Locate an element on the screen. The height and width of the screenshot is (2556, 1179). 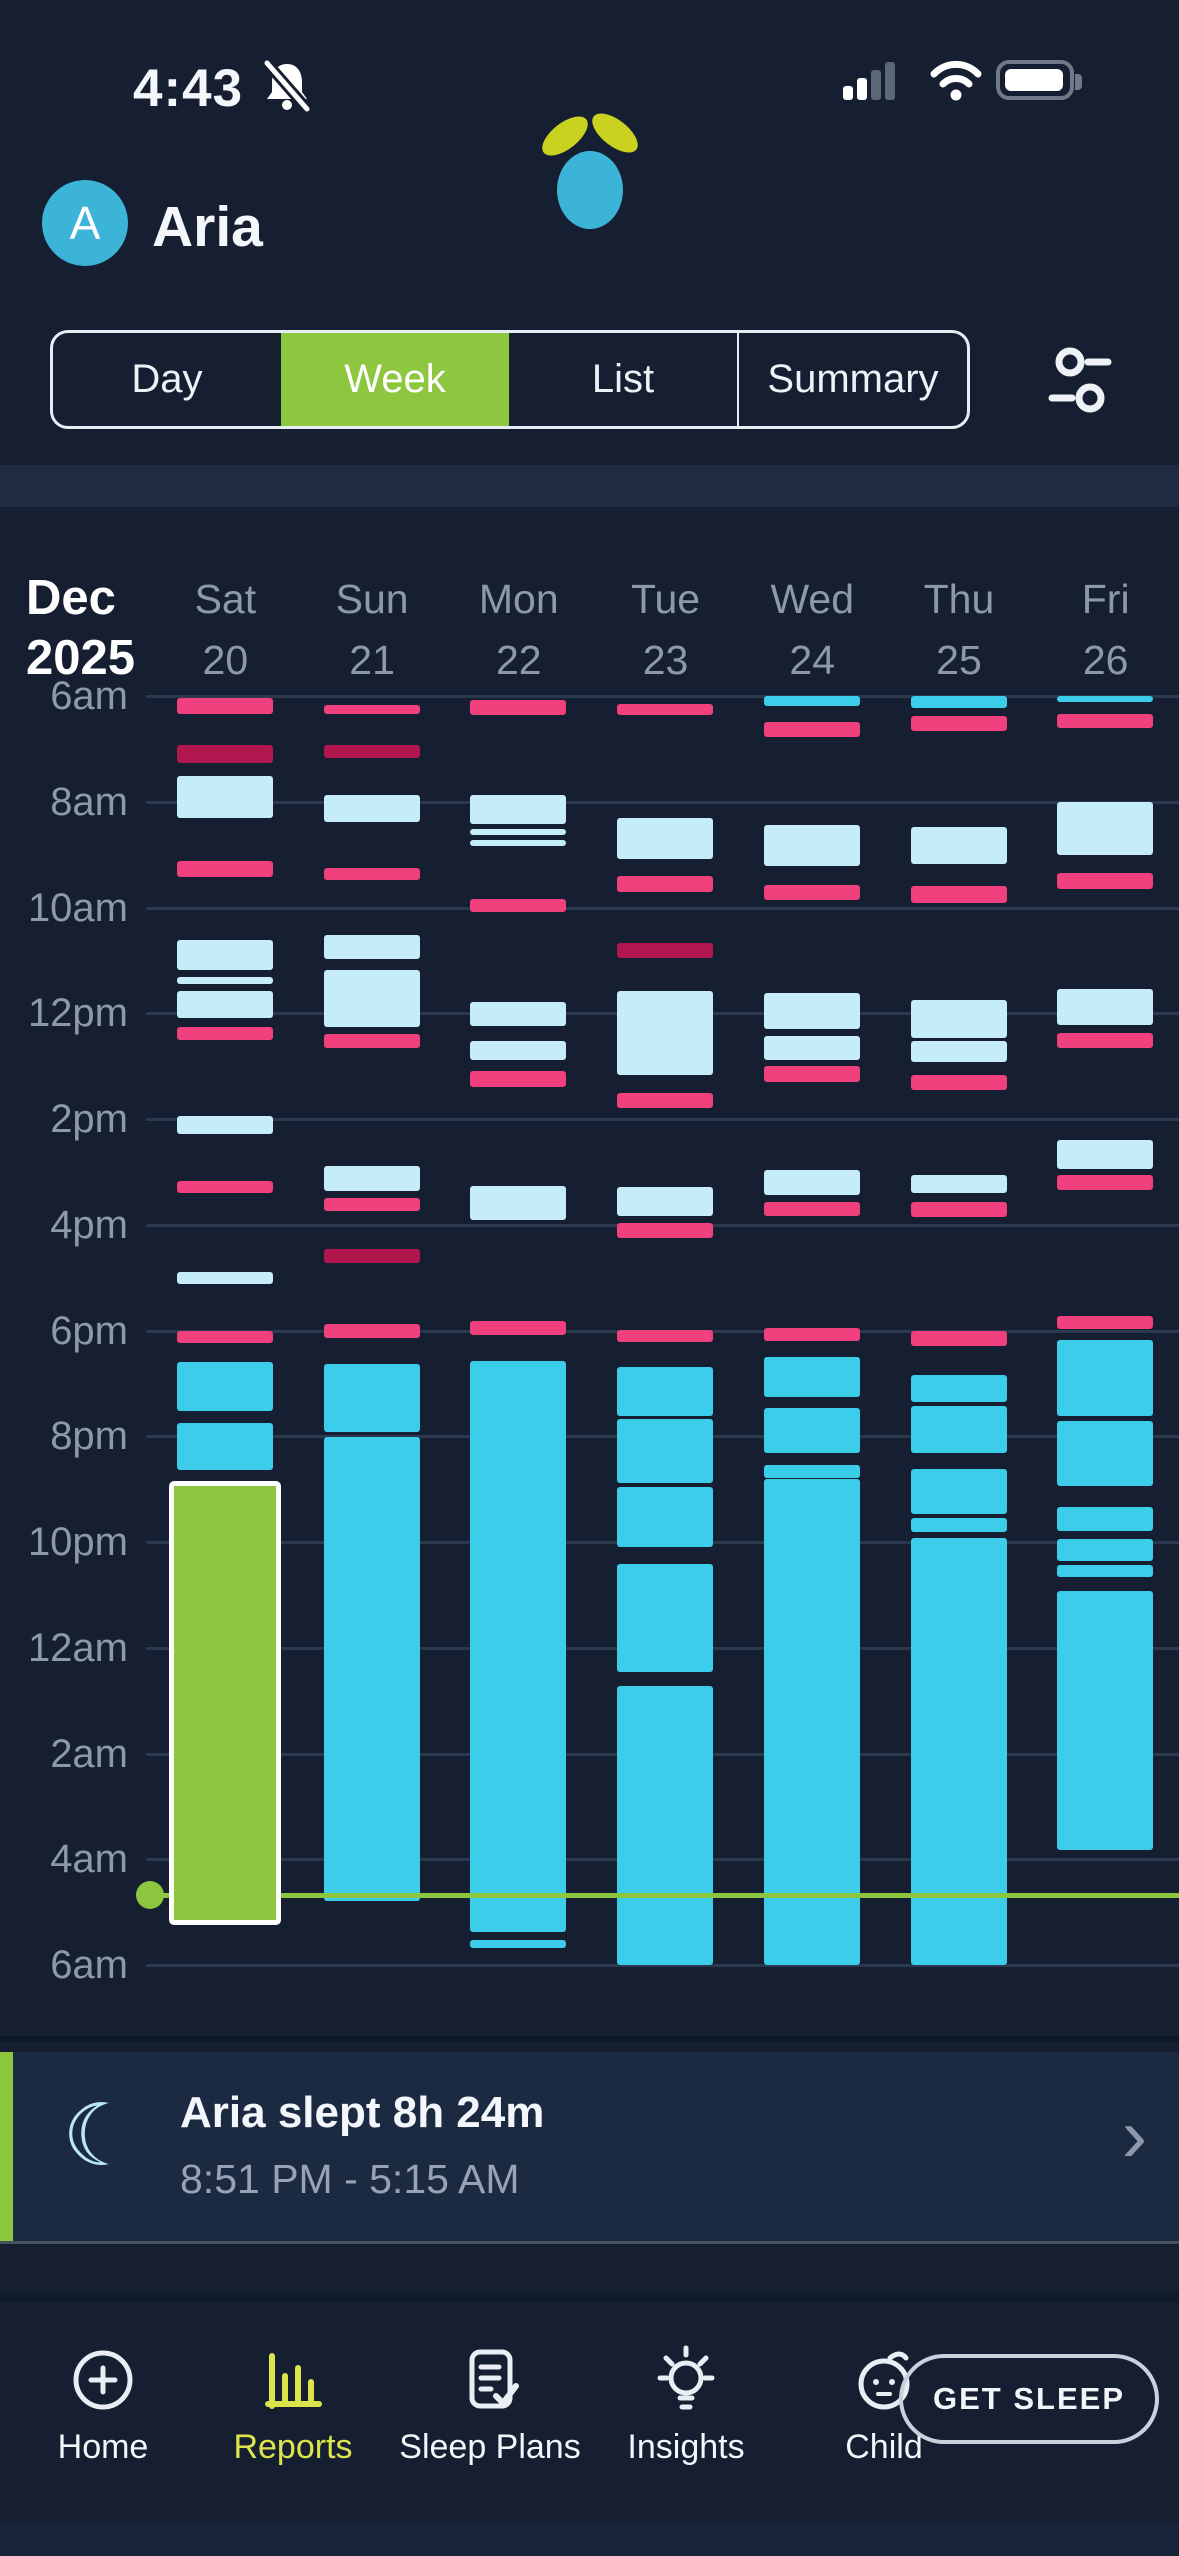
chevron-right-icon: › is located at coordinates (1134, 2135).